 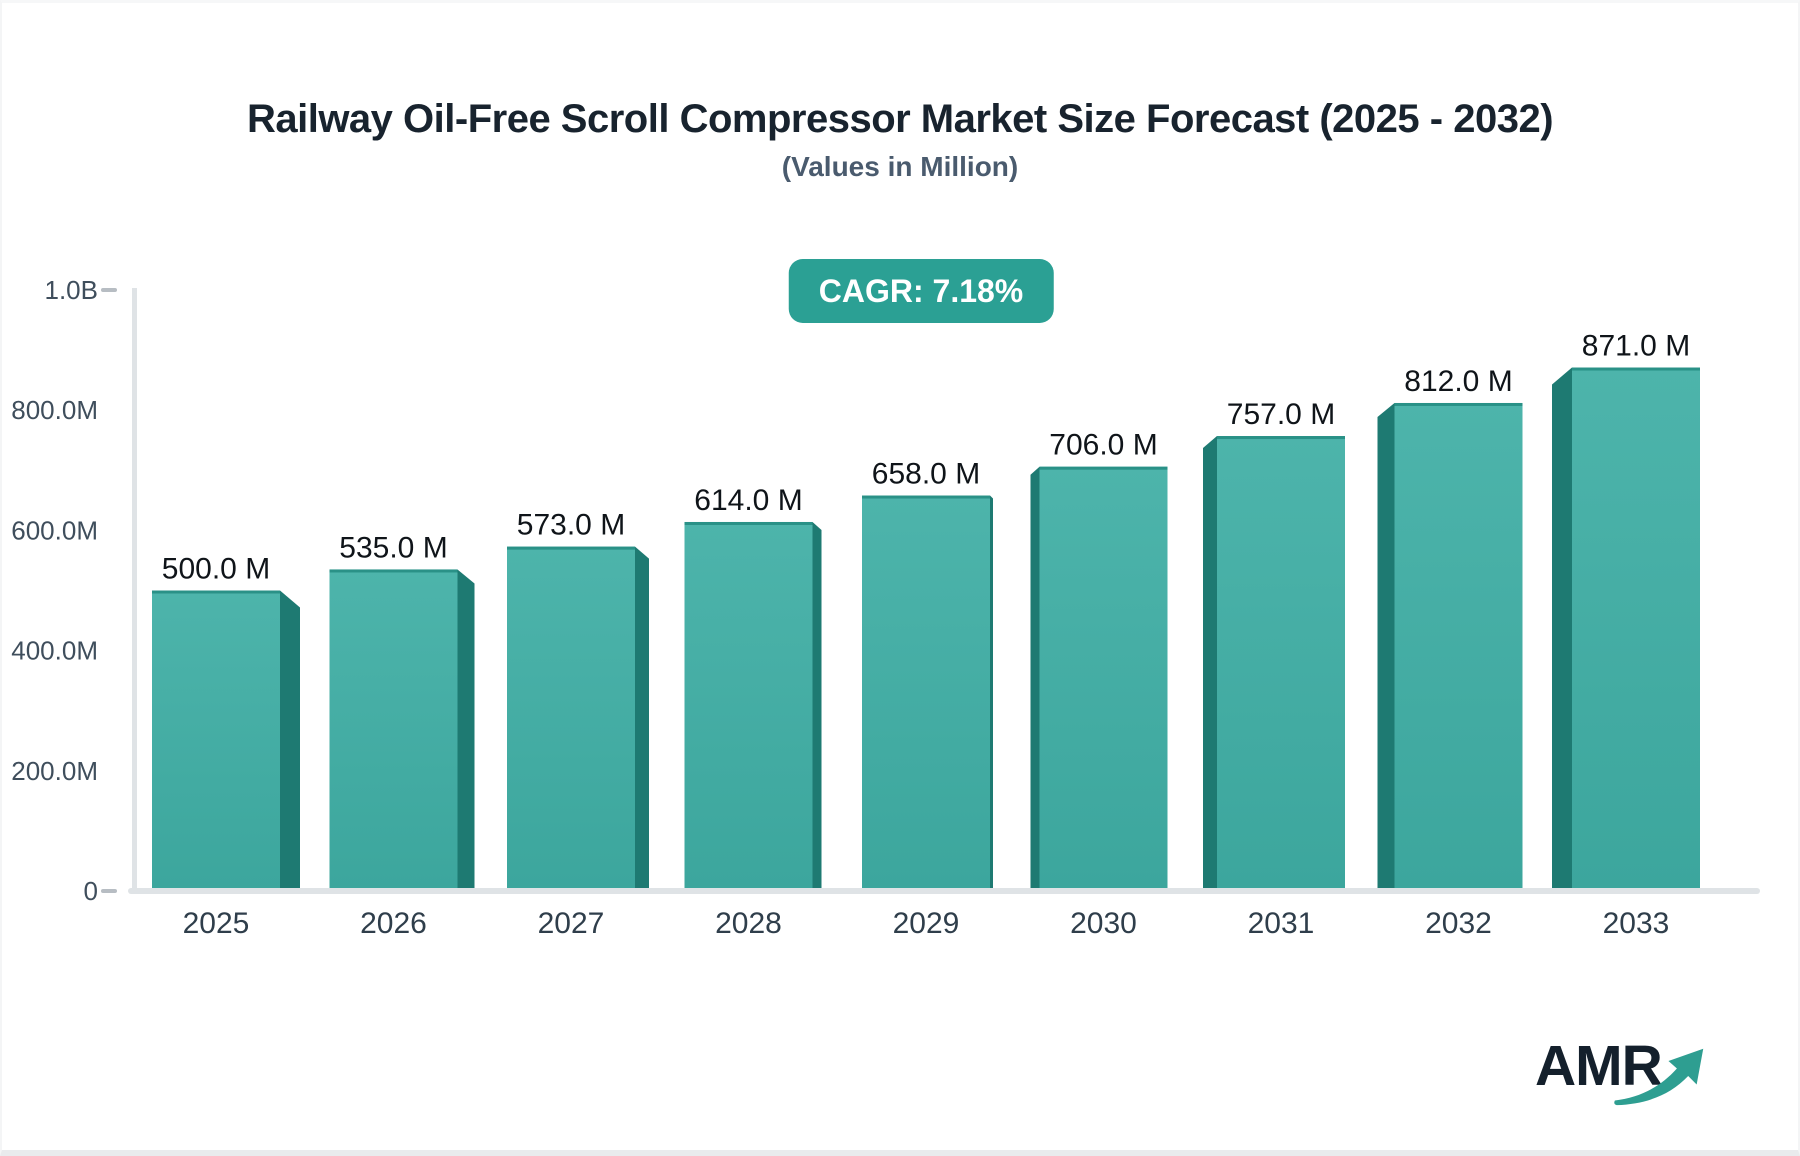 What do you see at coordinates (393, 923) in the screenshot?
I see `x-axis-label-2026: 2026` at bounding box center [393, 923].